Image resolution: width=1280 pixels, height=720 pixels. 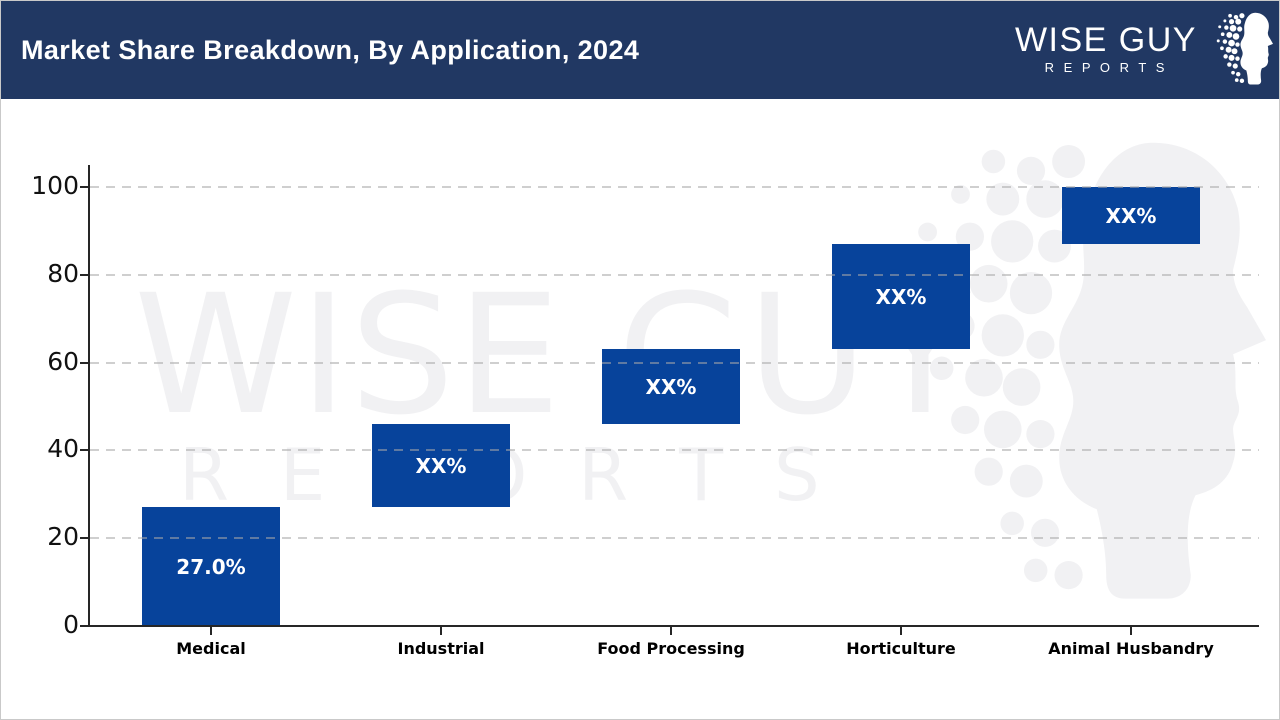 I want to click on logo-subtext: R E P O R T S, so click(x=1106, y=67).